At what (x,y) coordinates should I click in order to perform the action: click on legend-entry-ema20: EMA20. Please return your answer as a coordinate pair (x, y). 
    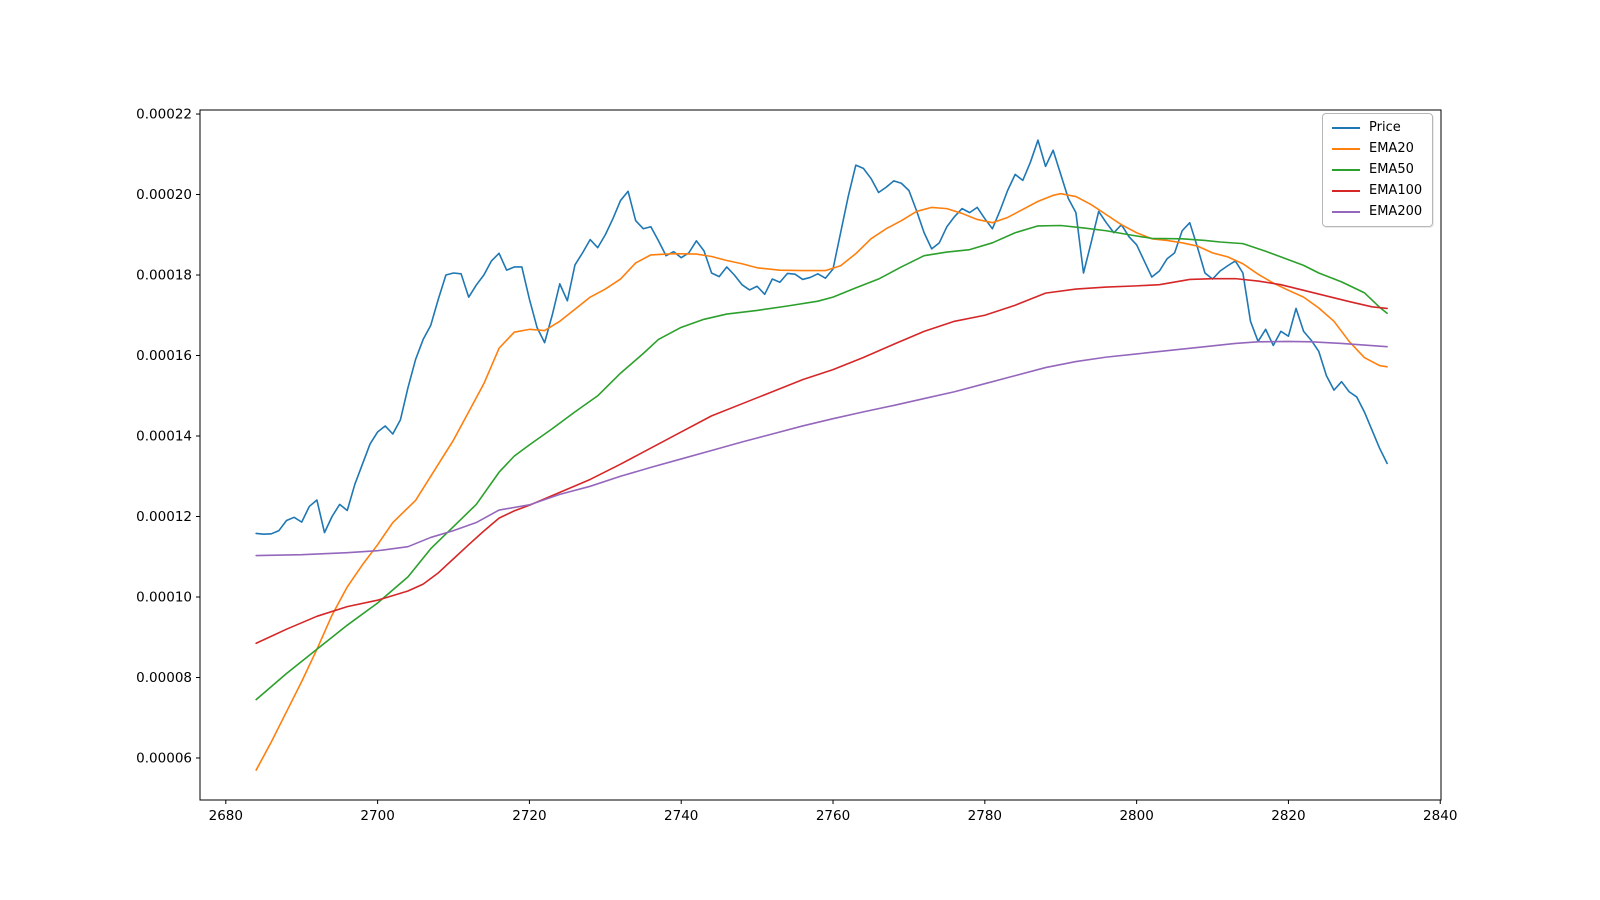
    Looking at the image, I should click on (1377, 149).